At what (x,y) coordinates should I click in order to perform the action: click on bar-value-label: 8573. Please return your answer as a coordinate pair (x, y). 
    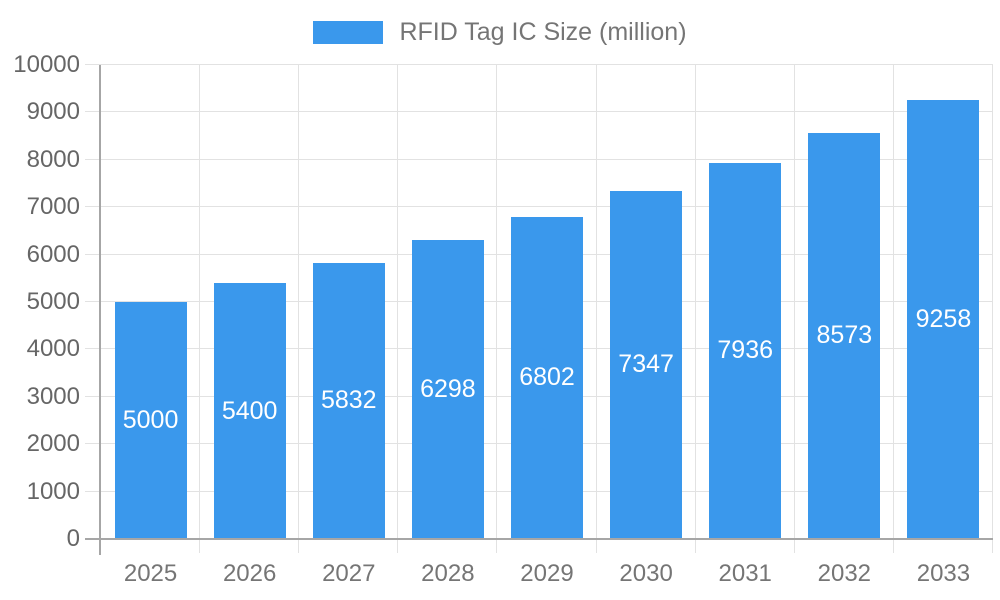
    Looking at the image, I should click on (844, 335).